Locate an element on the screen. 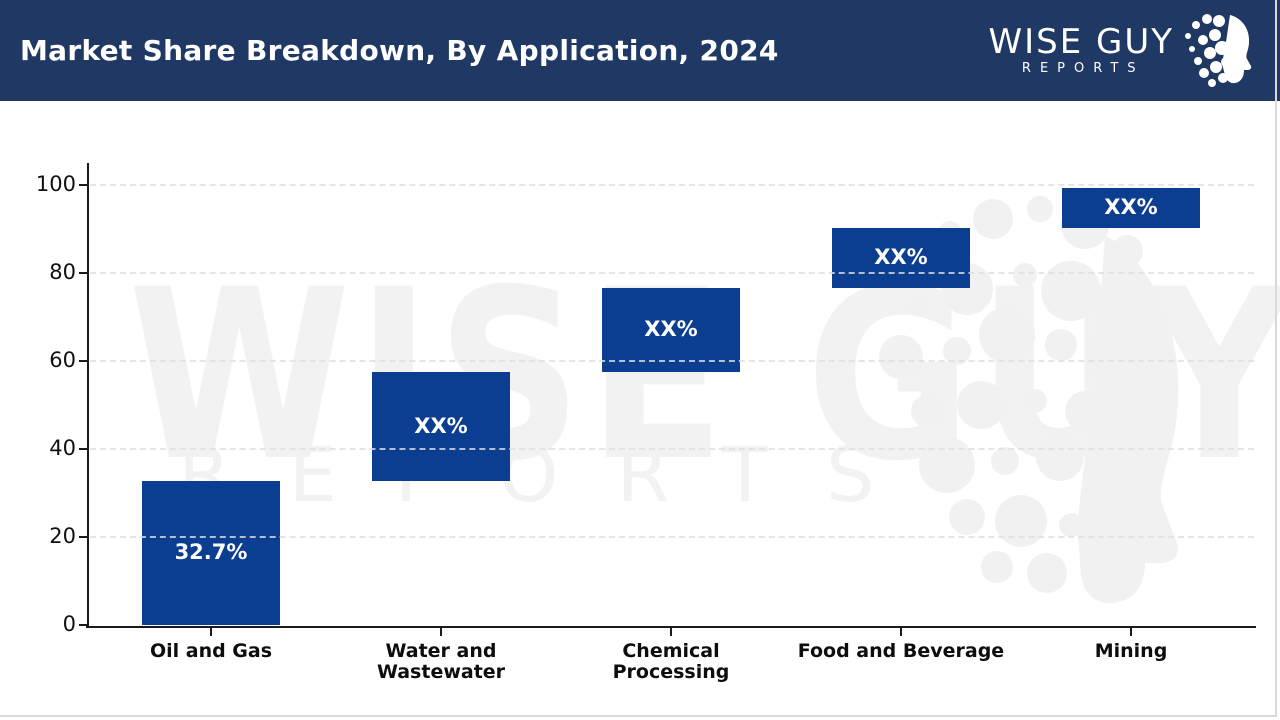  bar-value-label: 32.7% is located at coordinates (211, 552).